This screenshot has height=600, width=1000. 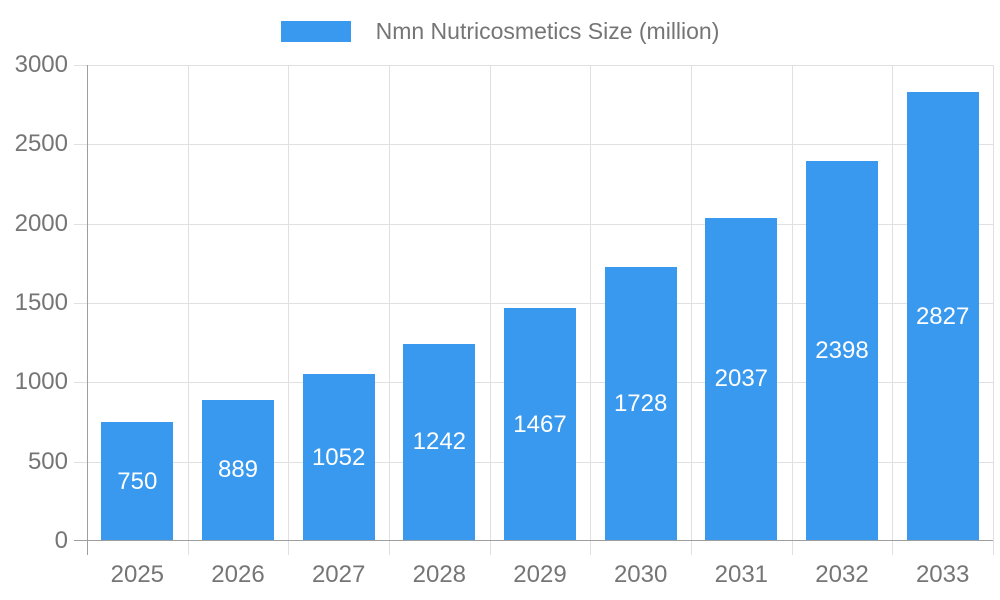 What do you see at coordinates (41, 64) in the screenshot?
I see `y-axis-tick-label: 3000` at bounding box center [41, 64].